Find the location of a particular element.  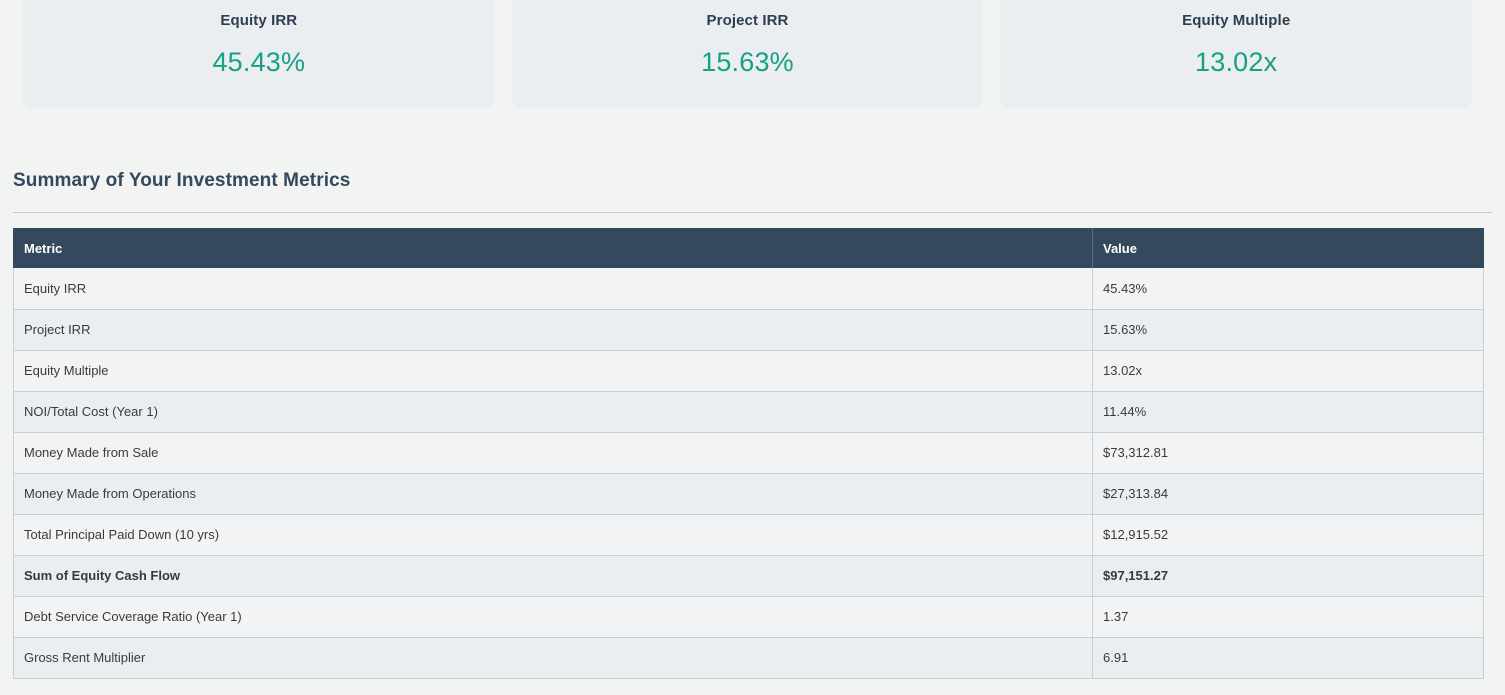

metric-name-cell: Debt Service Coverage Ratio (Year 1) is located at coordinates (553, 617).